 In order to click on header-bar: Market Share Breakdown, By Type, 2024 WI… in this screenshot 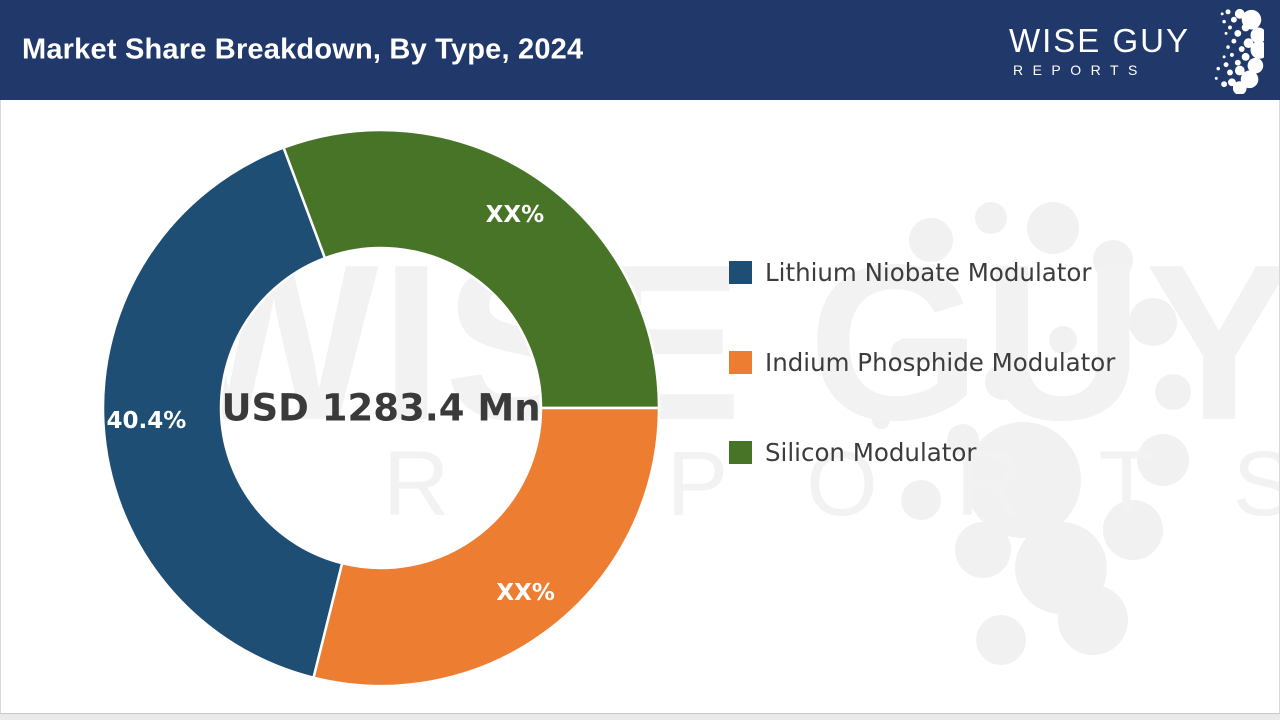, I will do `click(640, 50)`.